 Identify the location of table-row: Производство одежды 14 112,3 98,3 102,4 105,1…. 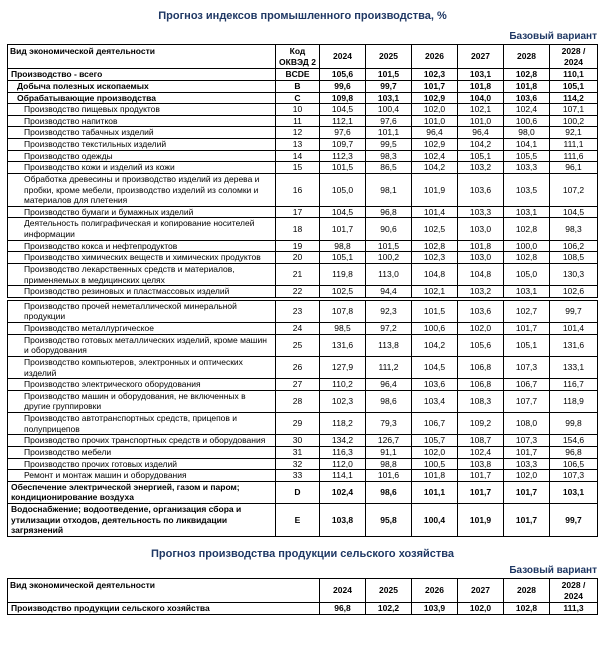
(302, 156).